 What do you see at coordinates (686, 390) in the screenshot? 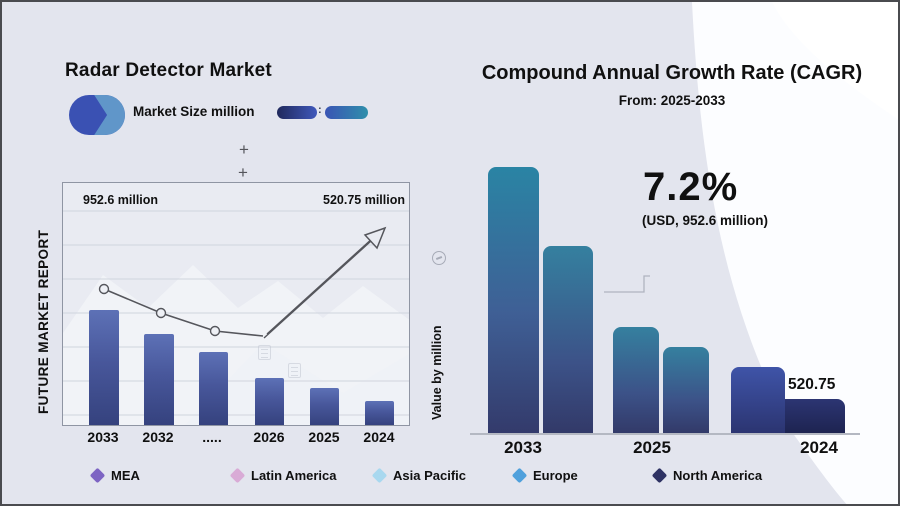
I see `cagr-bar-2025-b` at bounding box center [686, 390].